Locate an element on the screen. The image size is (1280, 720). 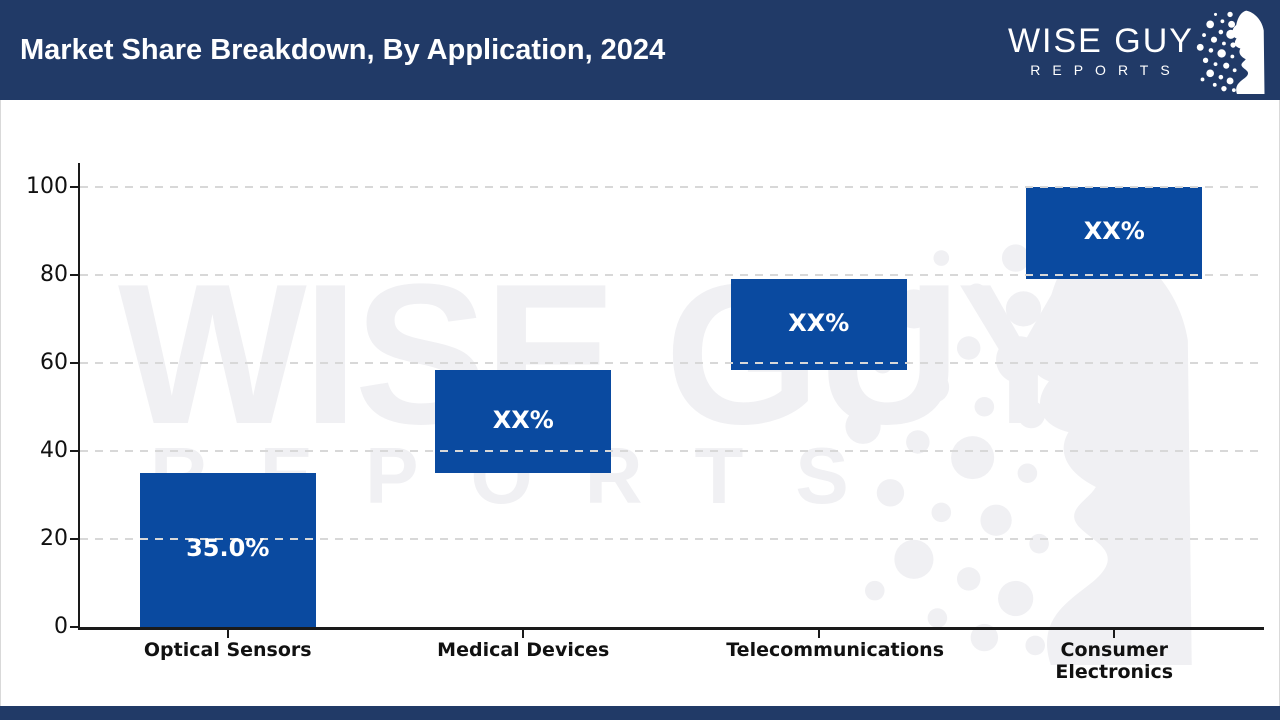
y-tick-label-80: 80 is located at coordinates (54, 274).